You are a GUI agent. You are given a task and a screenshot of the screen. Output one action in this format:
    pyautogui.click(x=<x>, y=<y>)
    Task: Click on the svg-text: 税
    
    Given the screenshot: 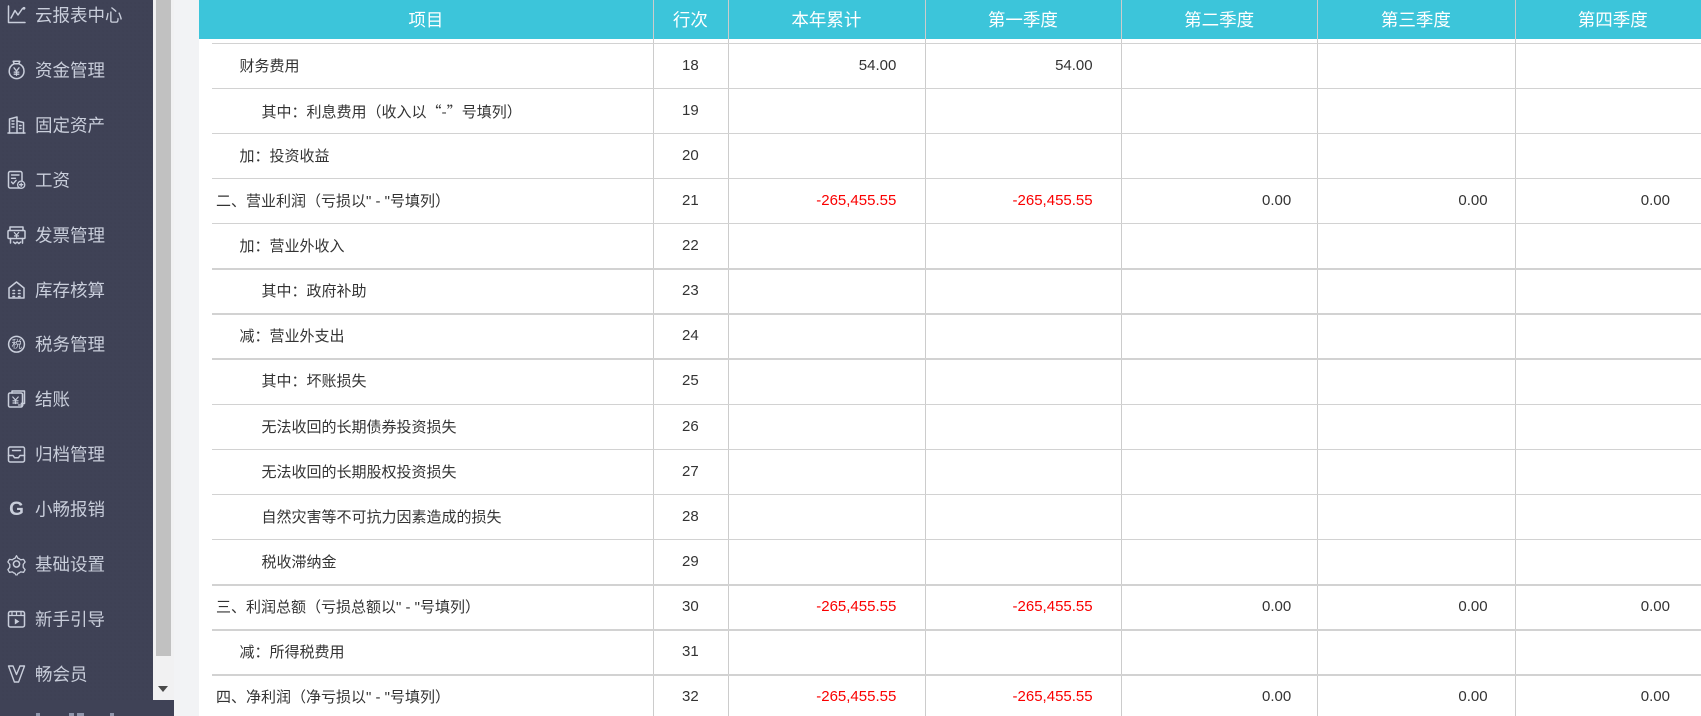 What is the action you would take?
    pyautogui.click(x=16, y=344)
    